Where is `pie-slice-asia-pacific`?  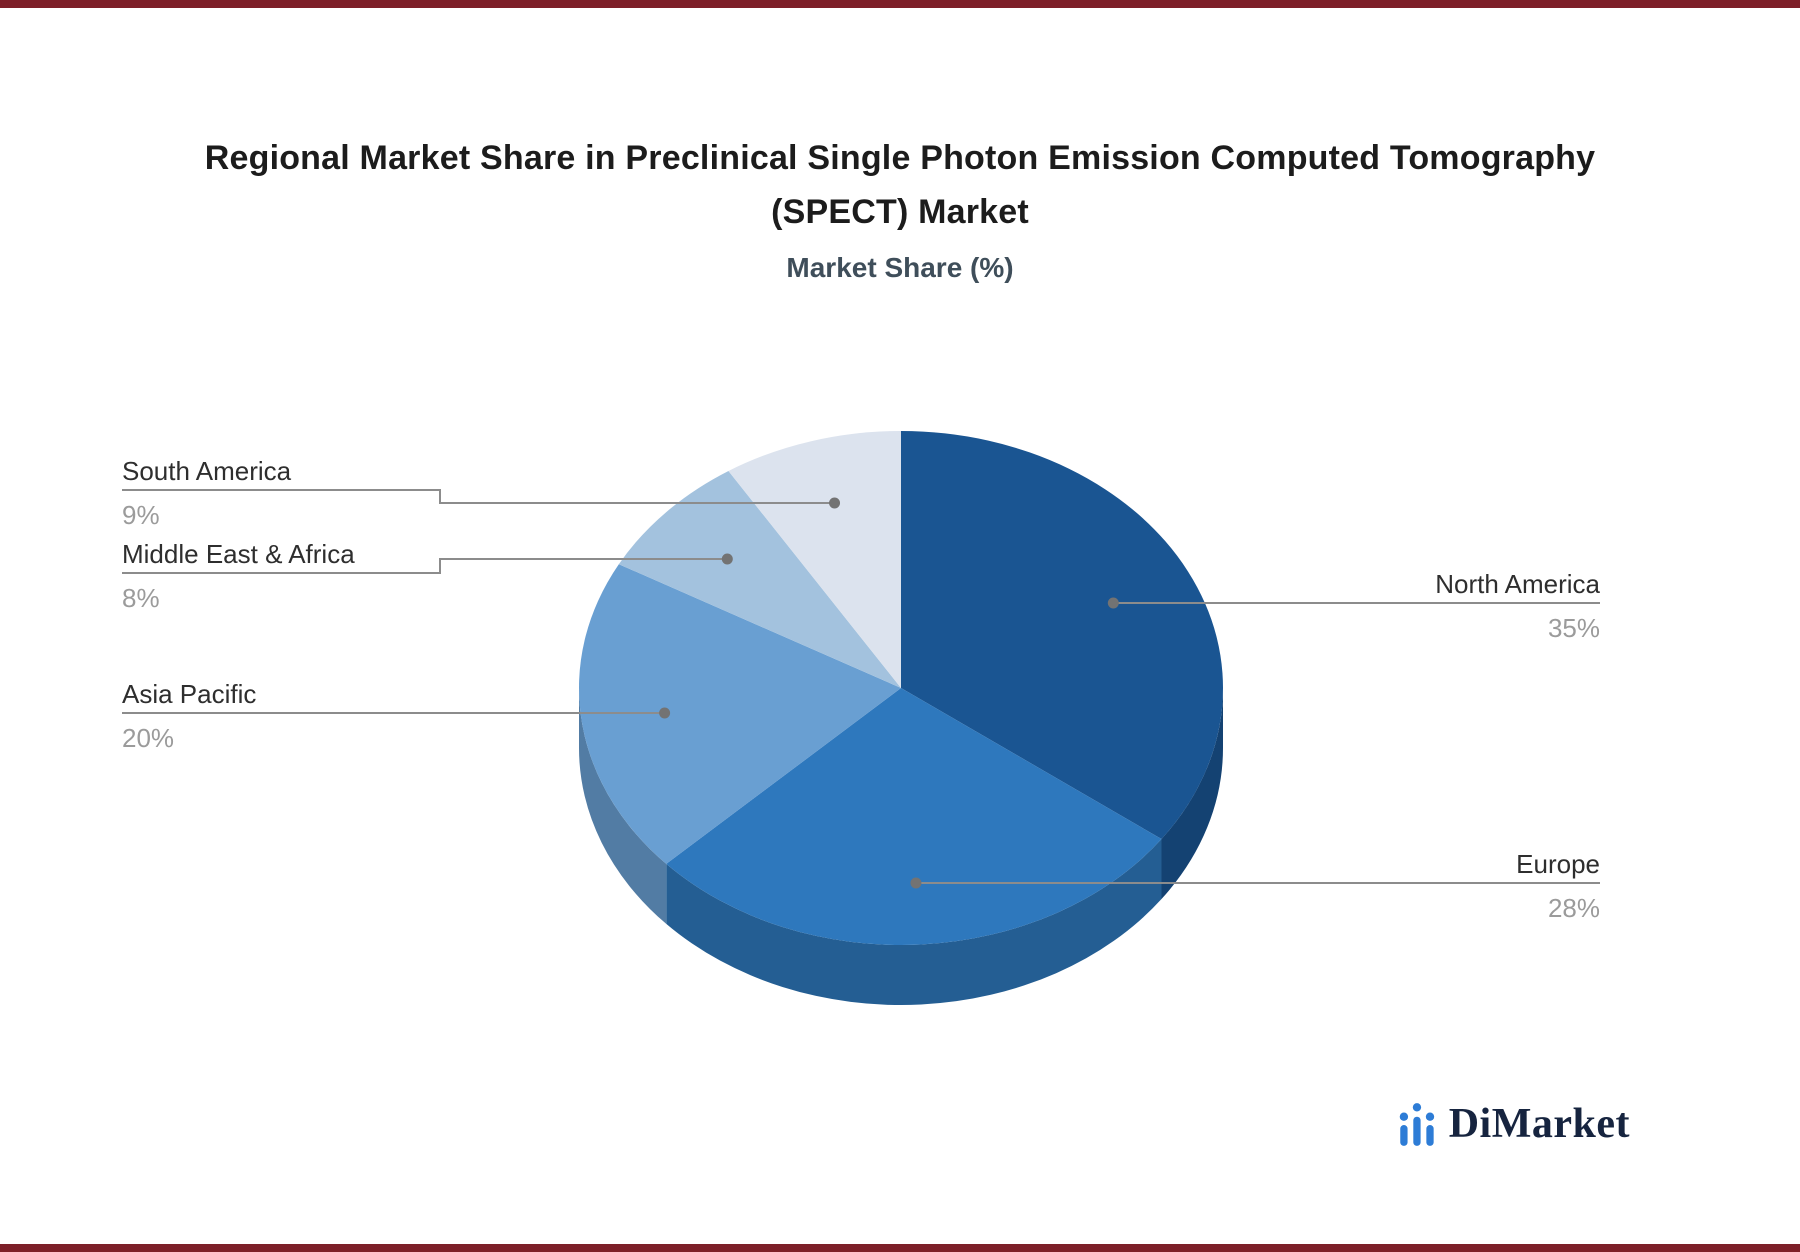 pie-slice-asia-pacific is located at coordinates (739, 714).